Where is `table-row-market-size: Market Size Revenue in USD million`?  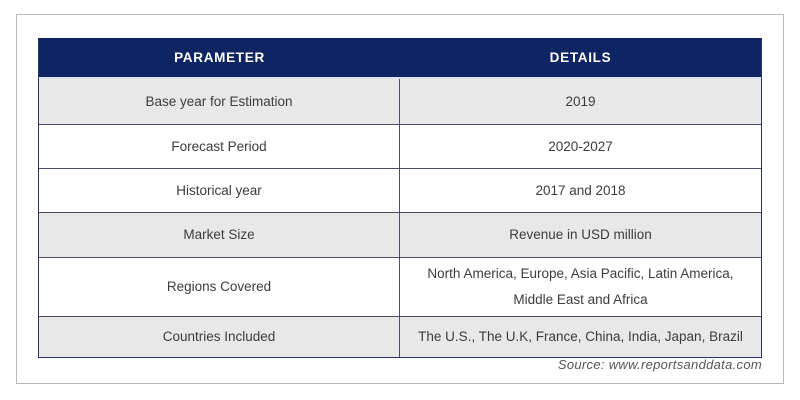 table-row-market-size: Market Size Revenue in USD million is located at coordinates (400, 234).